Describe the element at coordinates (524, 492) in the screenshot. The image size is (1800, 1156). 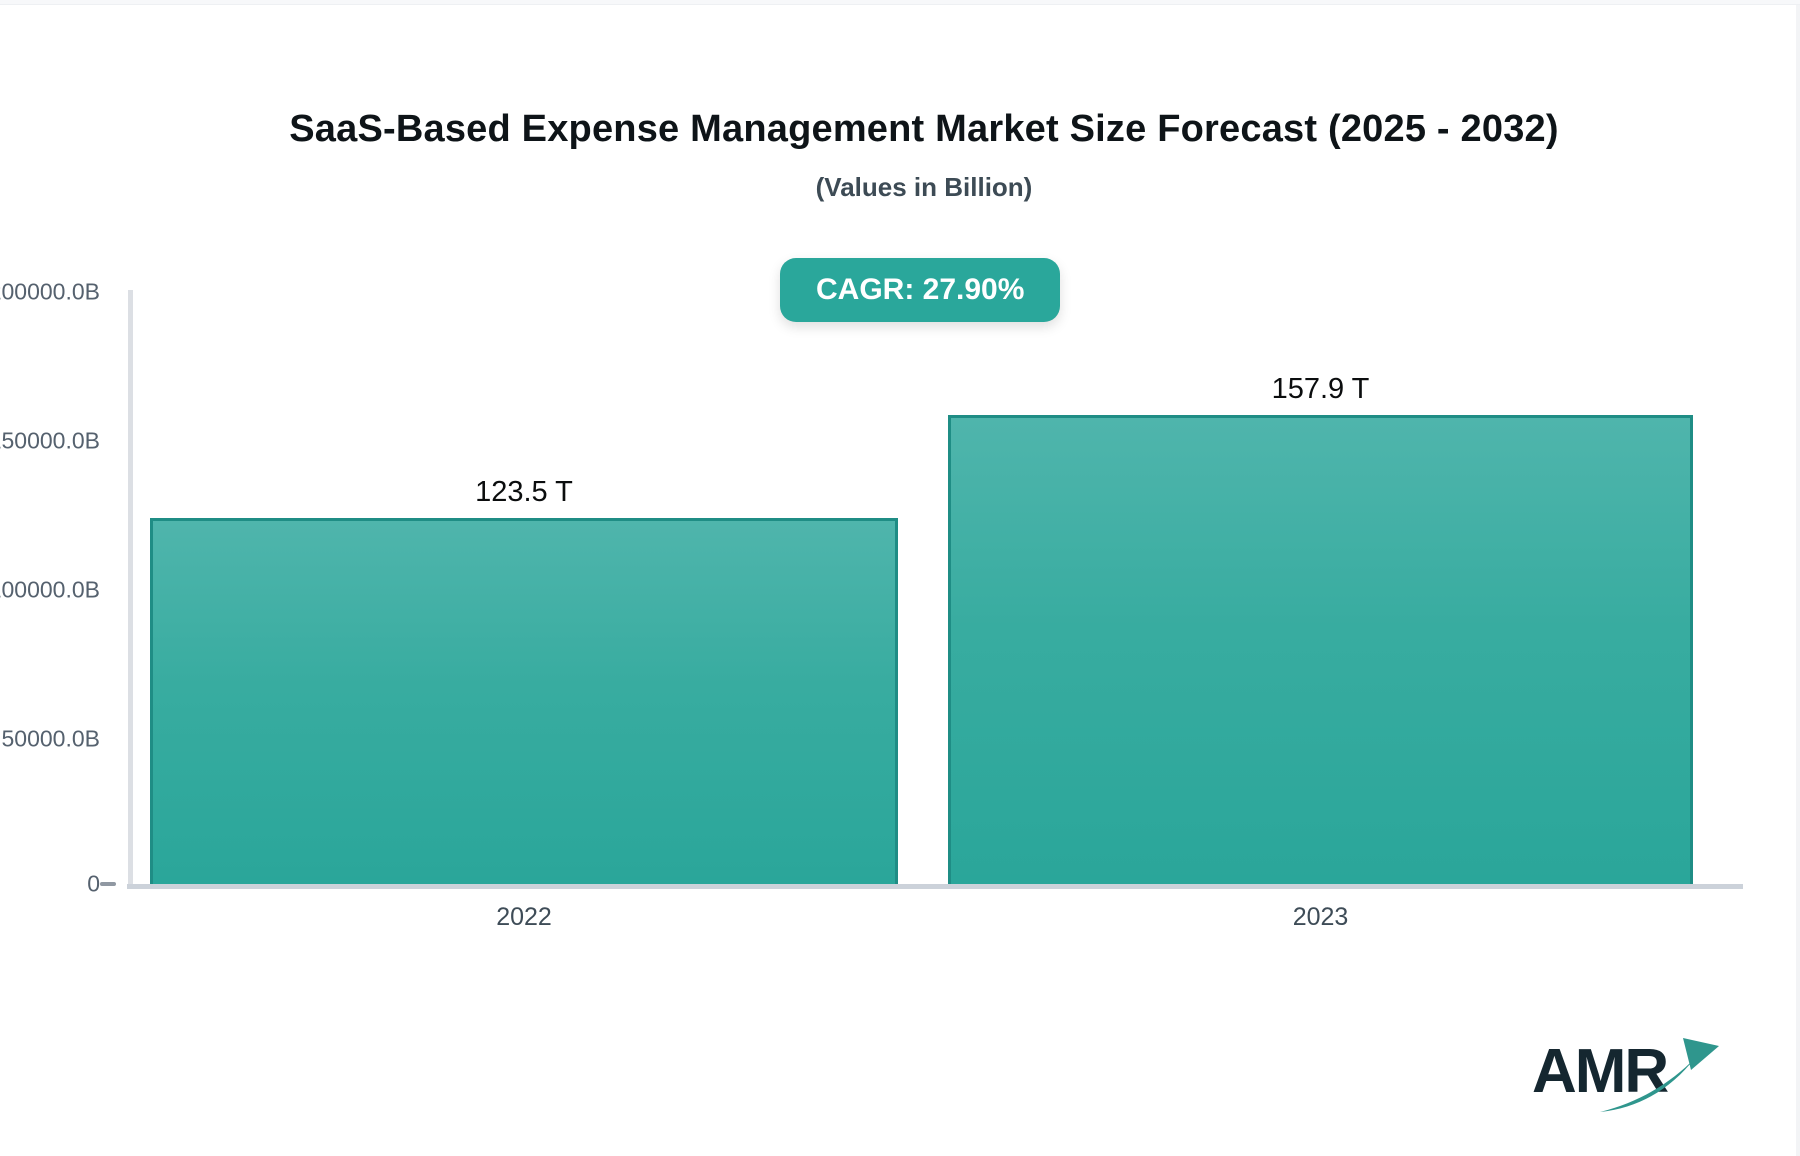
I see `bar-value-label: 123.5 T` at that location.